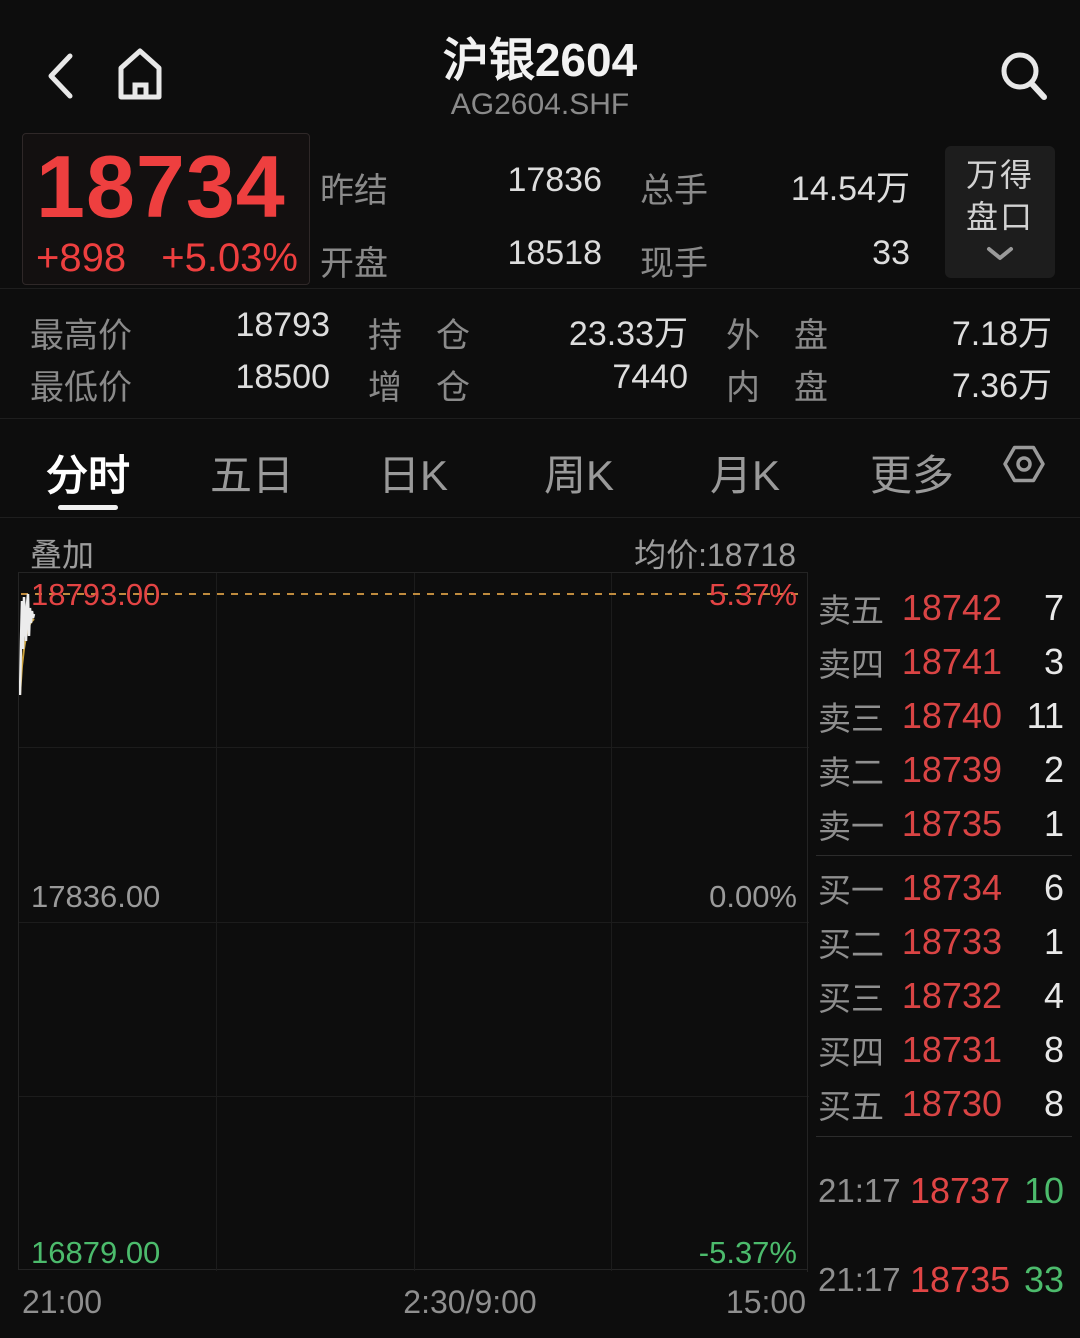  I want to click on price-change-pct: +5.03%, so click(229, 258).